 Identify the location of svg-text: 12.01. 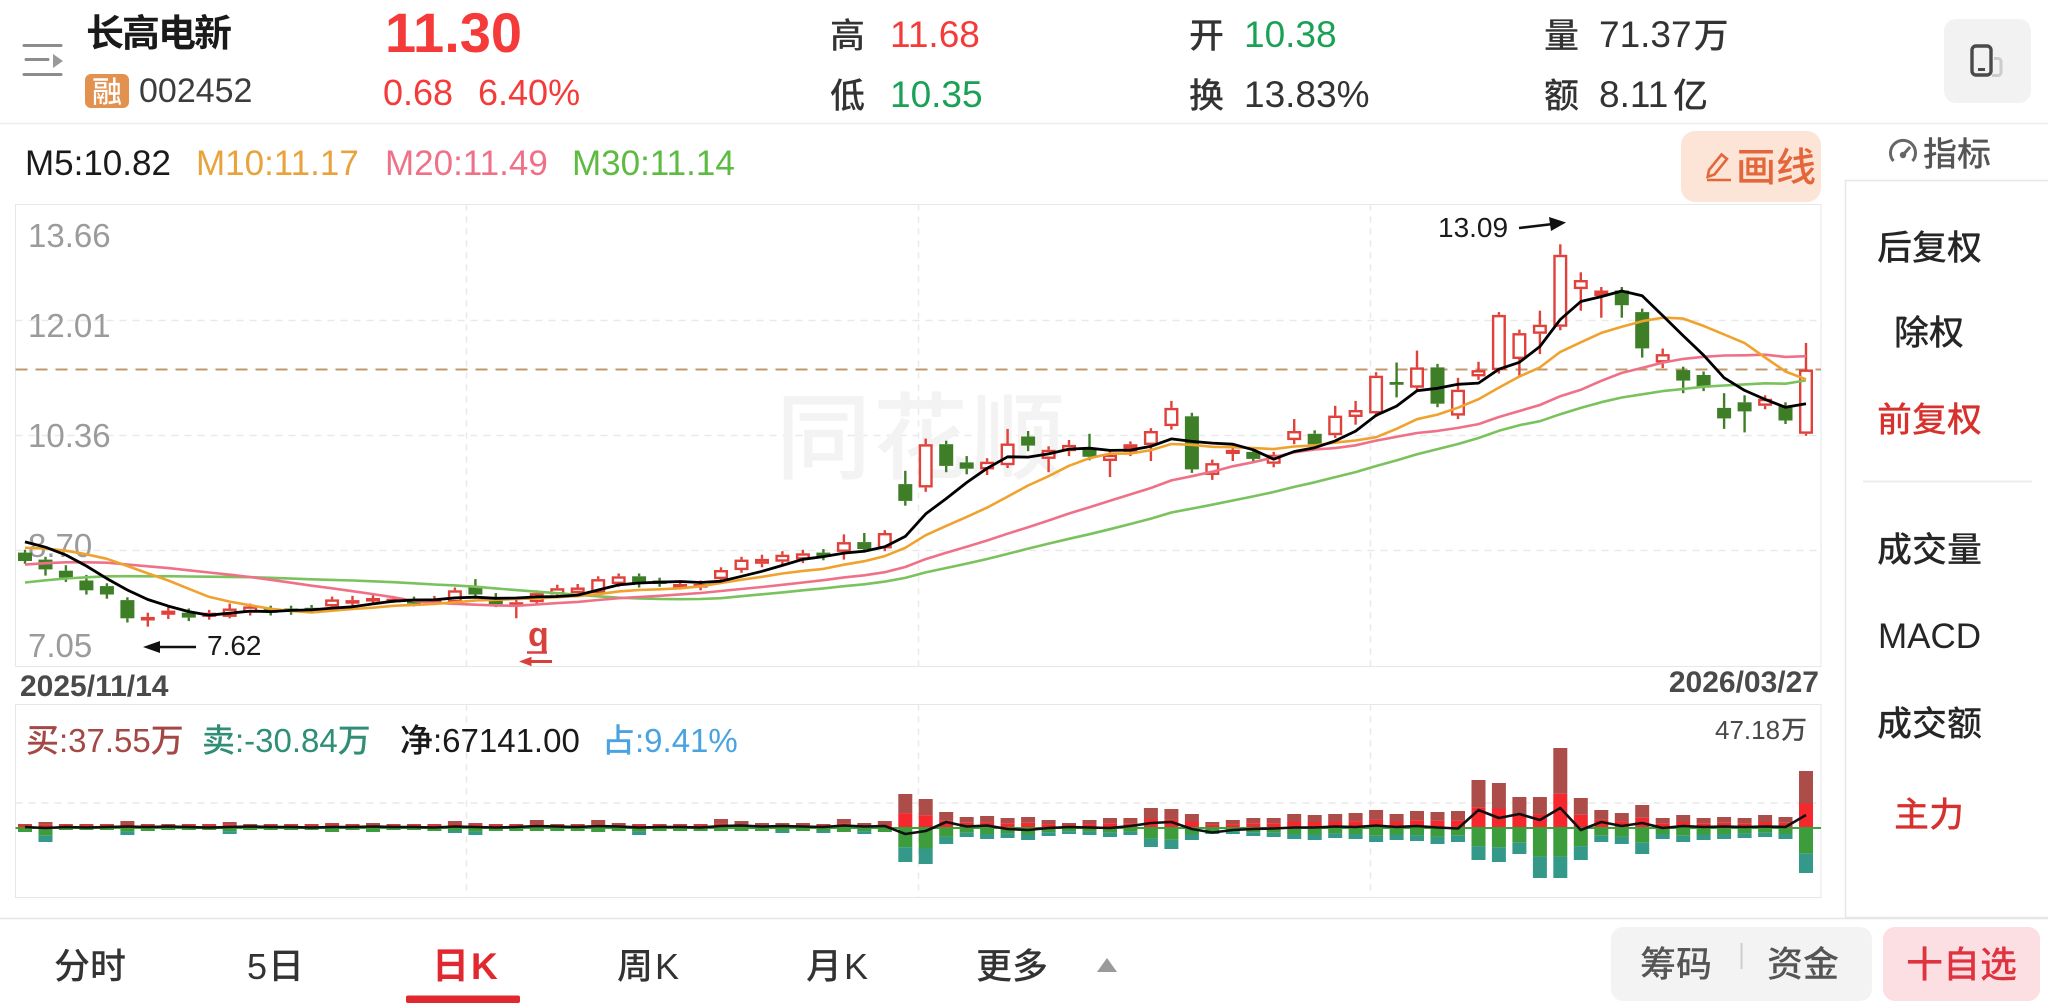
(69, 325).